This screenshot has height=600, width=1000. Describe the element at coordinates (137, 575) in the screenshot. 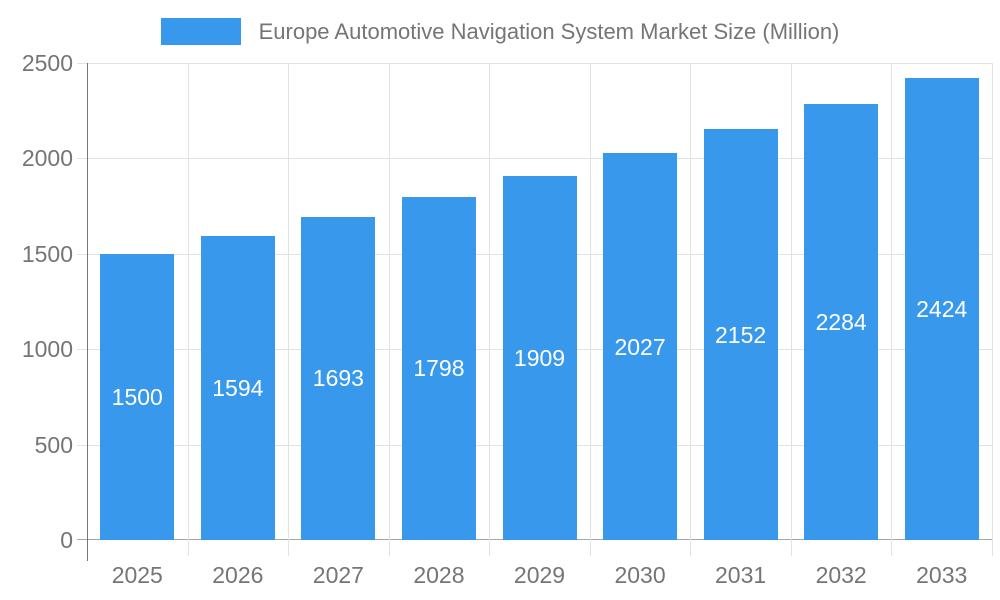

I see `x-axis-label-2025: 2025` at that location.